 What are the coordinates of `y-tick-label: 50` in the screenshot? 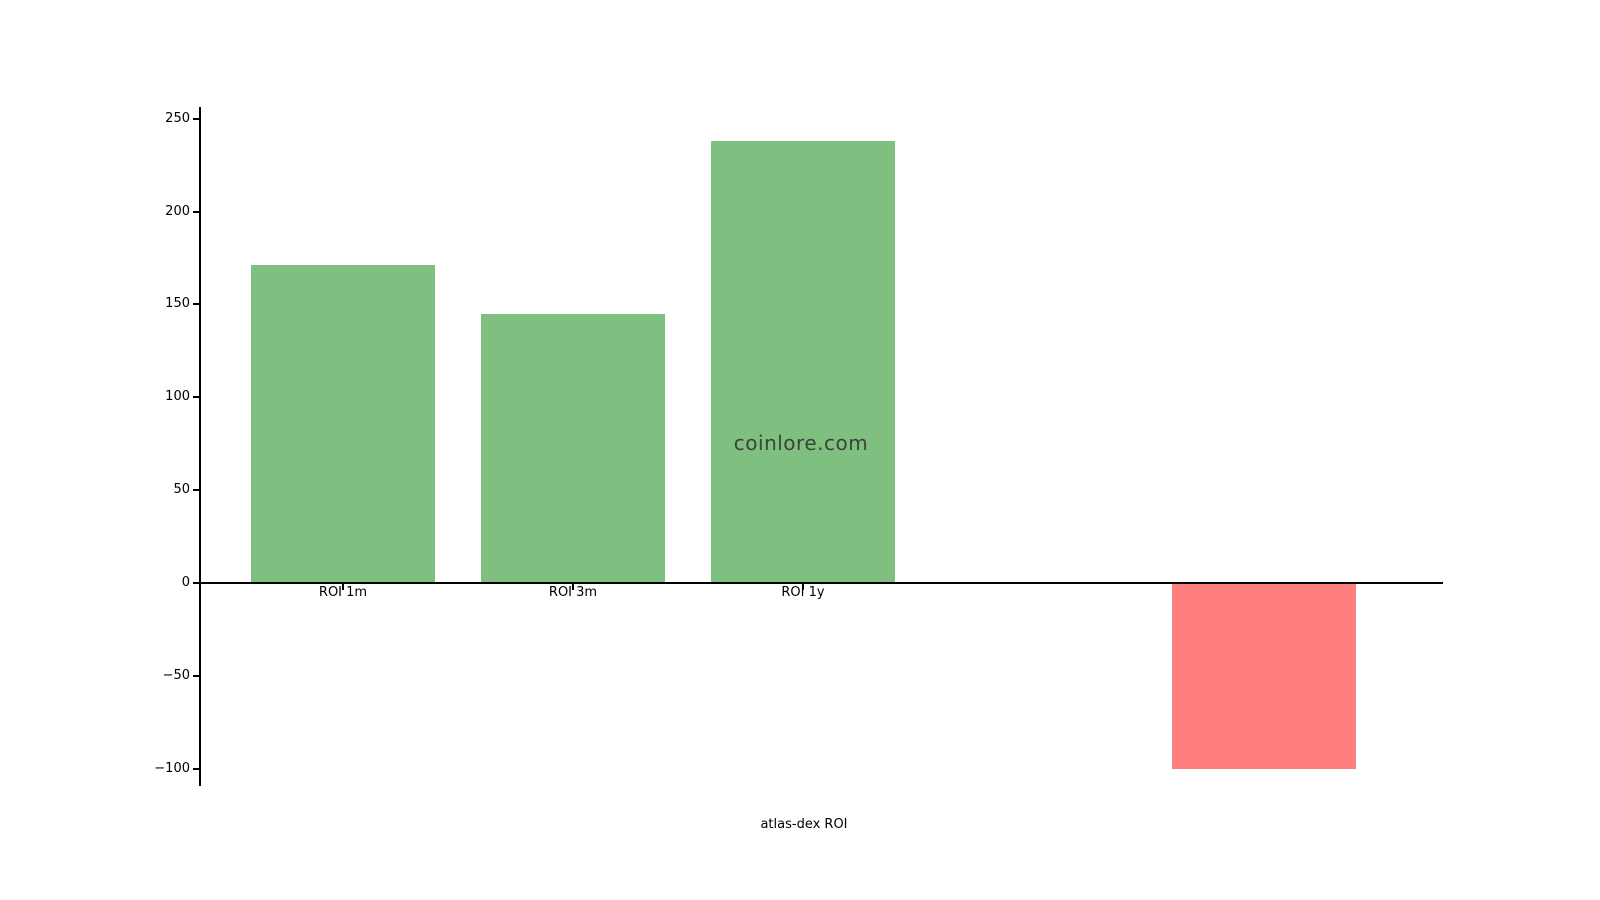 It's located at (181, 490).